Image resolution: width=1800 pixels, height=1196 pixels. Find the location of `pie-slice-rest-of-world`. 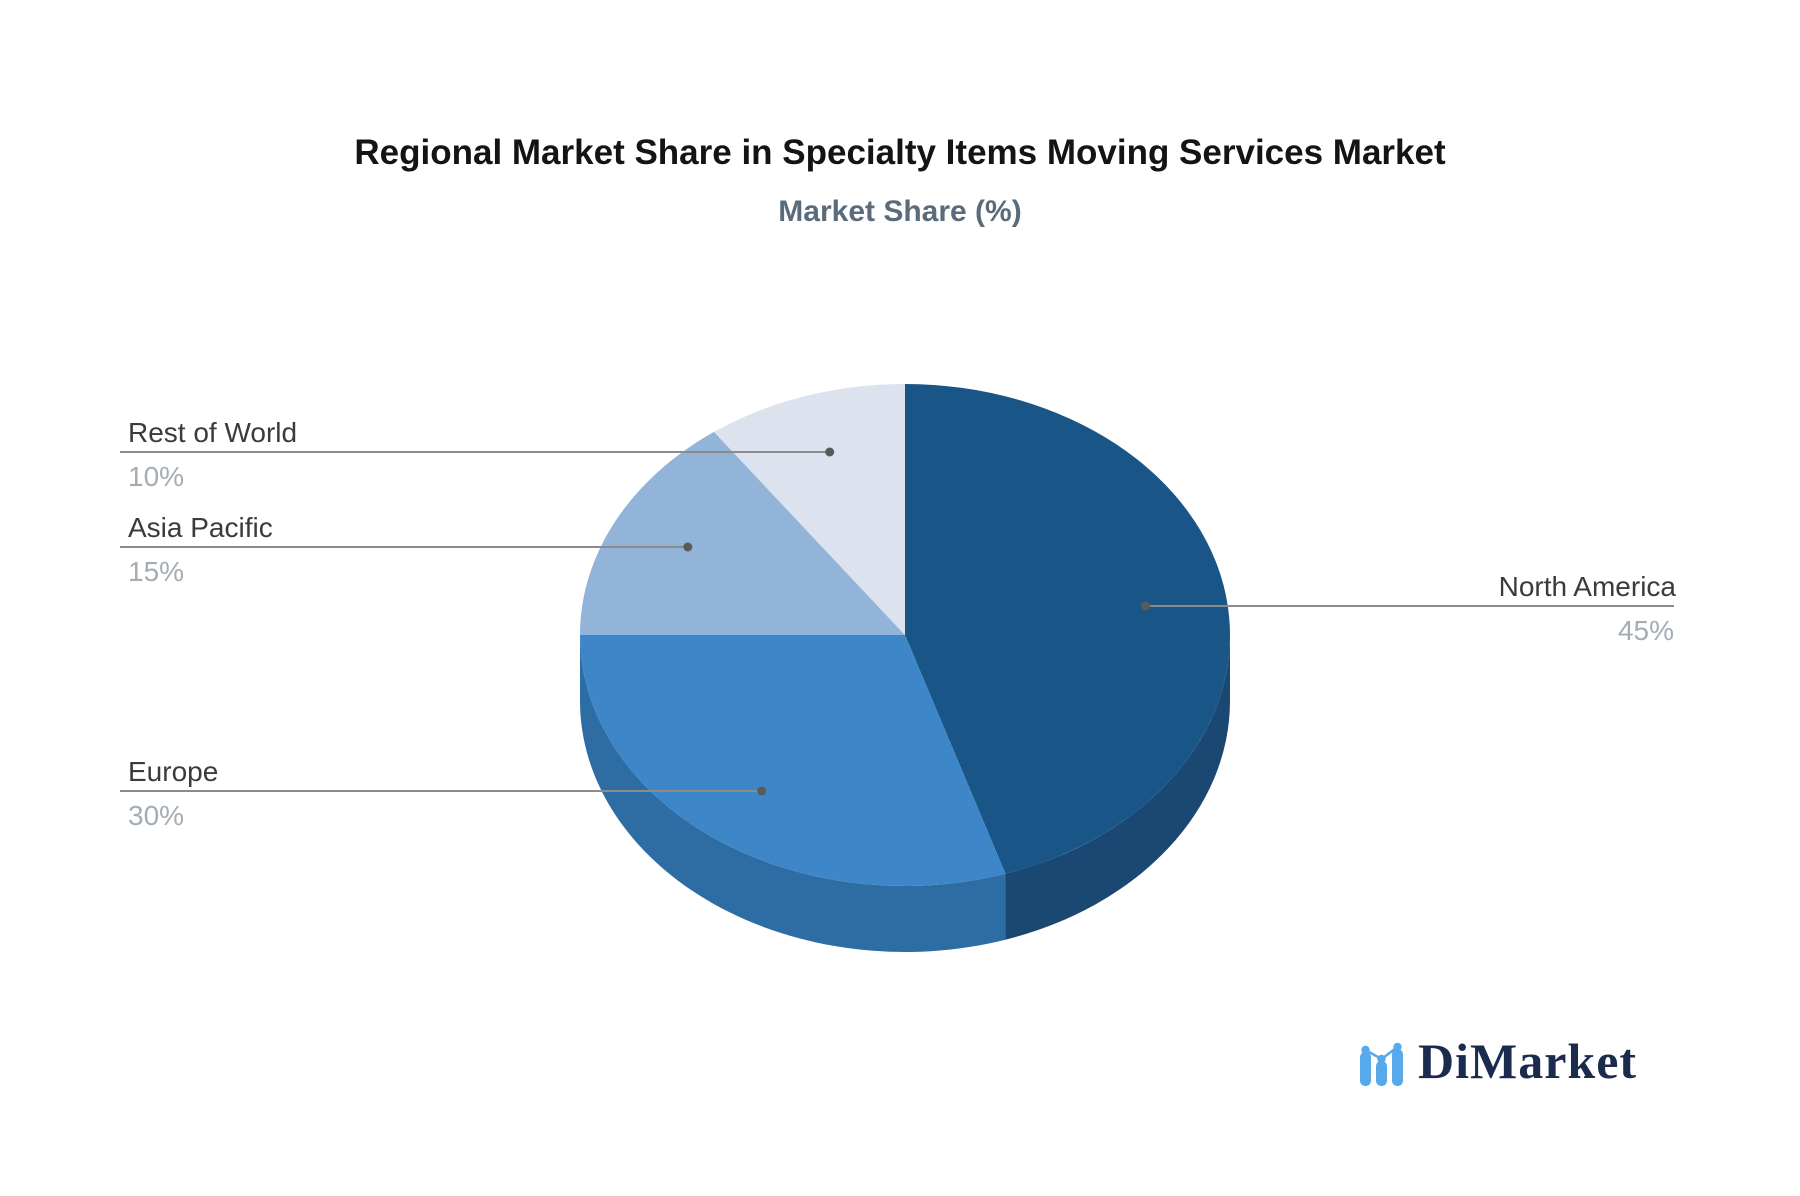

pie-slice-rest-of-world is located at coordinates (809, 509).